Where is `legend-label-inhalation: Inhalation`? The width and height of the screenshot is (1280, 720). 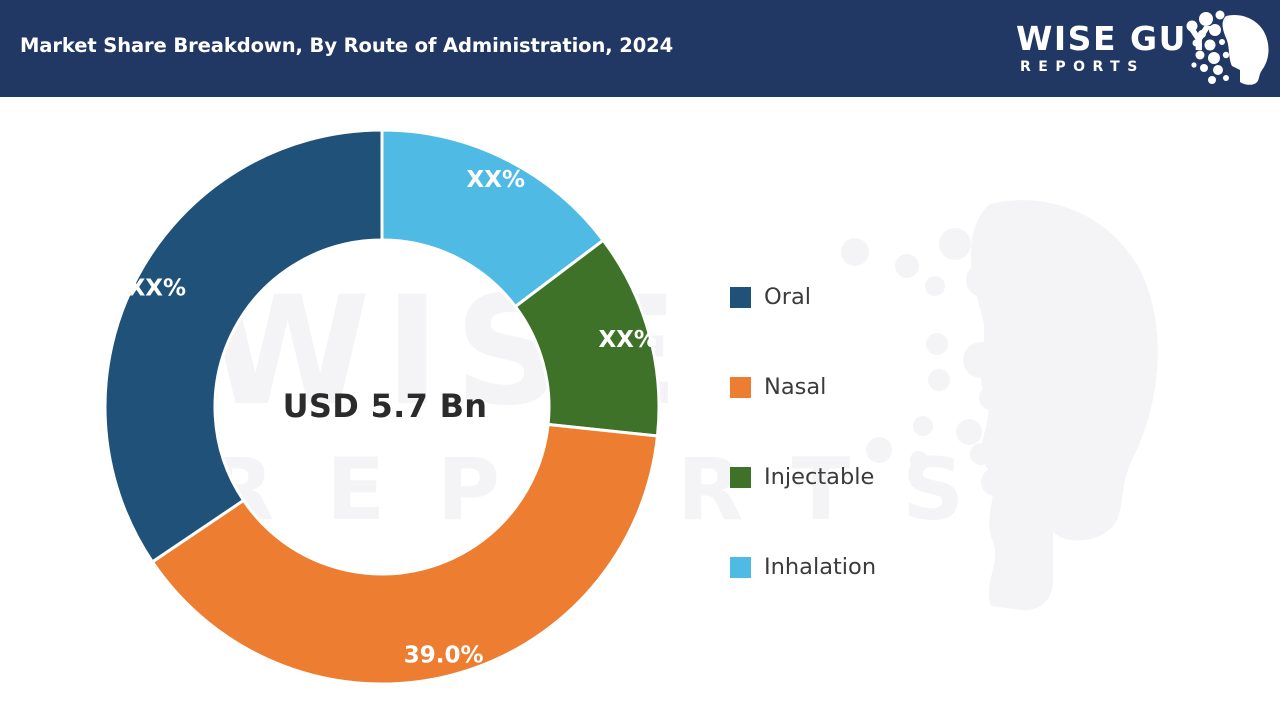 legend-label-inhalation: Inhalation is located at coordinates (820, 566).